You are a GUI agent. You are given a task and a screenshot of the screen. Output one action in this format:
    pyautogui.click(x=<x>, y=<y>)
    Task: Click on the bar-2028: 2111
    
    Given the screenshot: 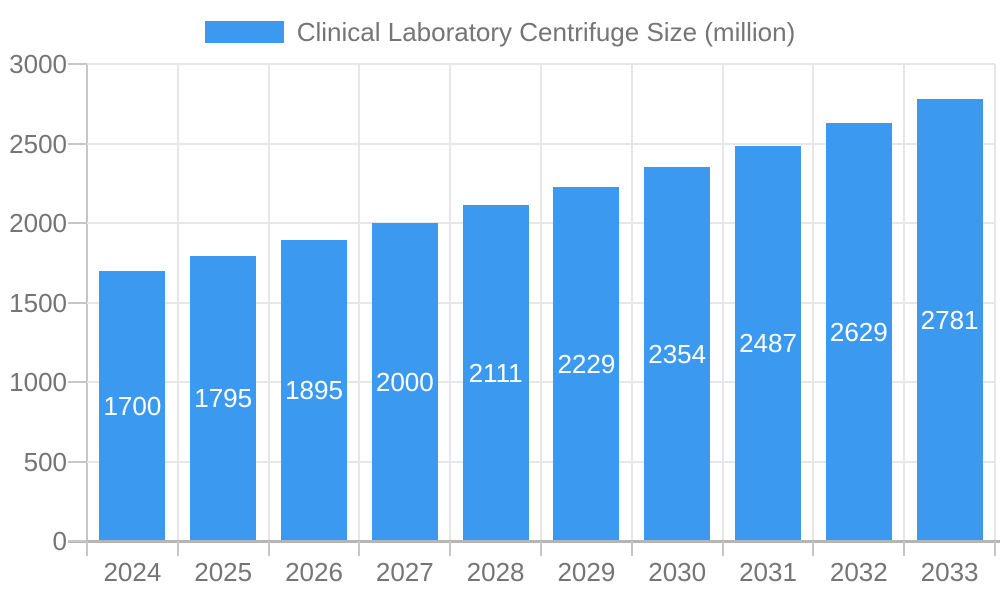 What is the action you would take?
    pyautogui.click(x=495, y=373)
    